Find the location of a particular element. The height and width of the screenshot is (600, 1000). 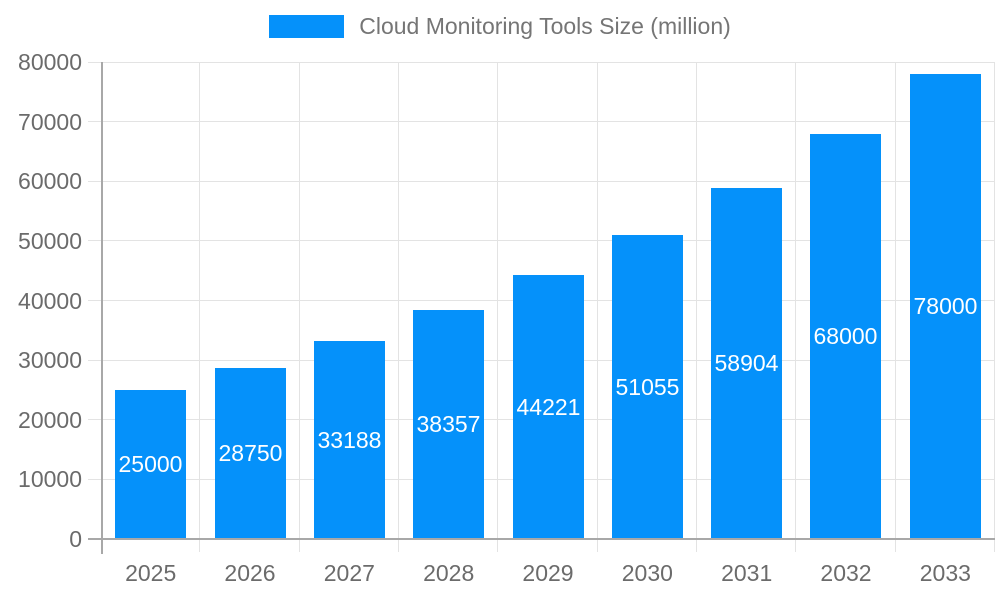

x-axis-tick-label: 2028 is located at coordinates (449, 573).